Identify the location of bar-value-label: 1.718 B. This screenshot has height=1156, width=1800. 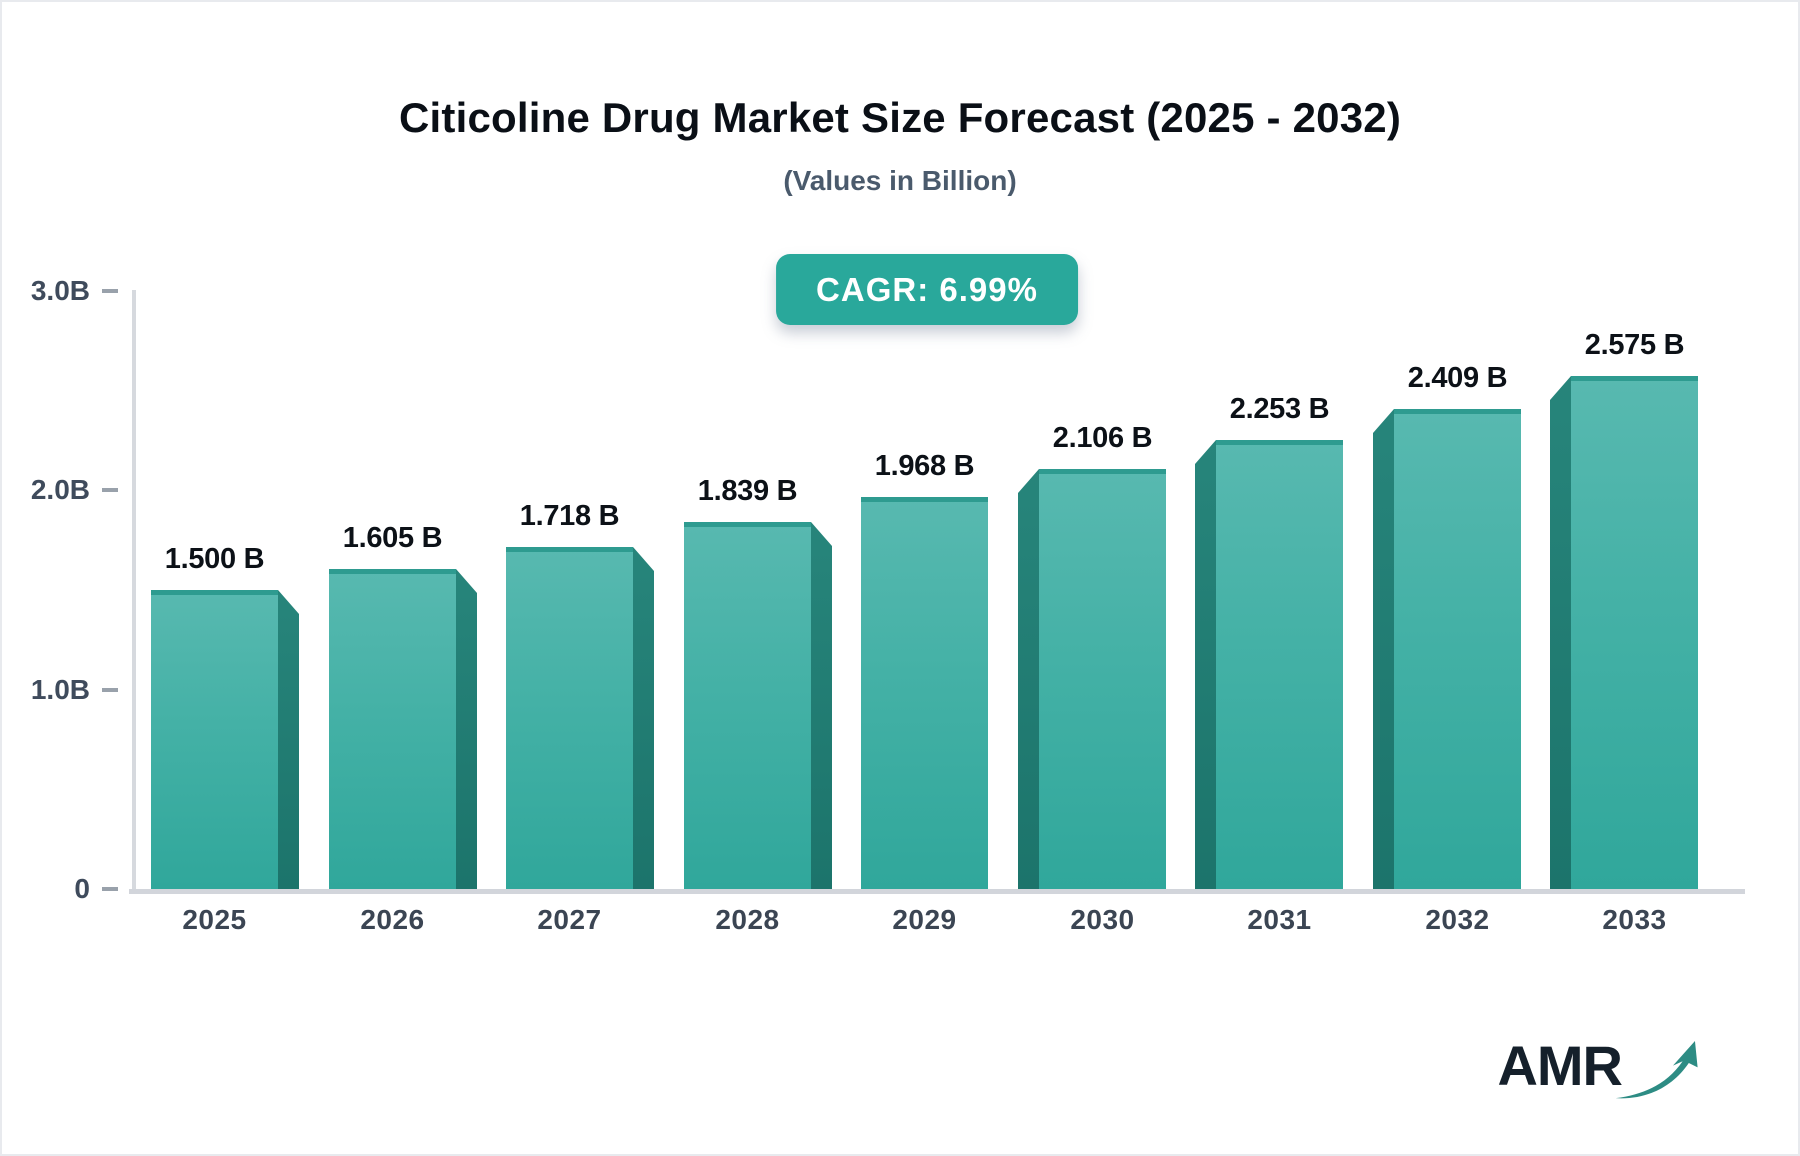
(569, 516).